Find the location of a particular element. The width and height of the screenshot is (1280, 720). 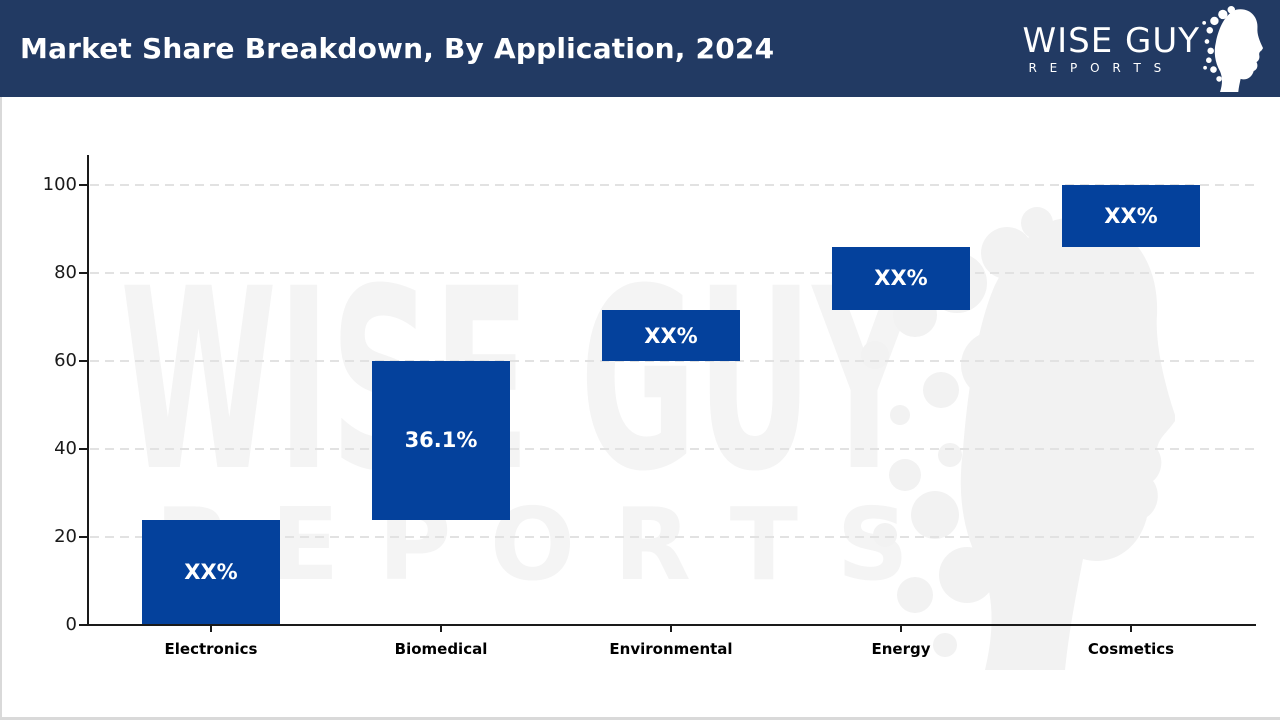

logo-tagline: R E P O R T S is located at coordinates (1097, 68).